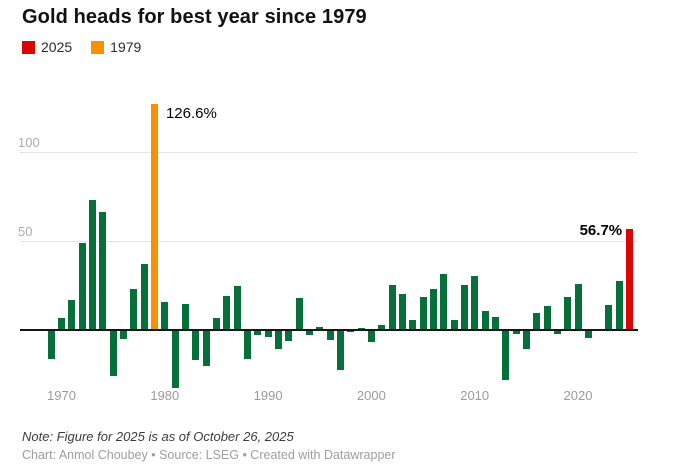 This screenshot has height=469, width=693. I want to click on bar-2025, so click(630, 279).